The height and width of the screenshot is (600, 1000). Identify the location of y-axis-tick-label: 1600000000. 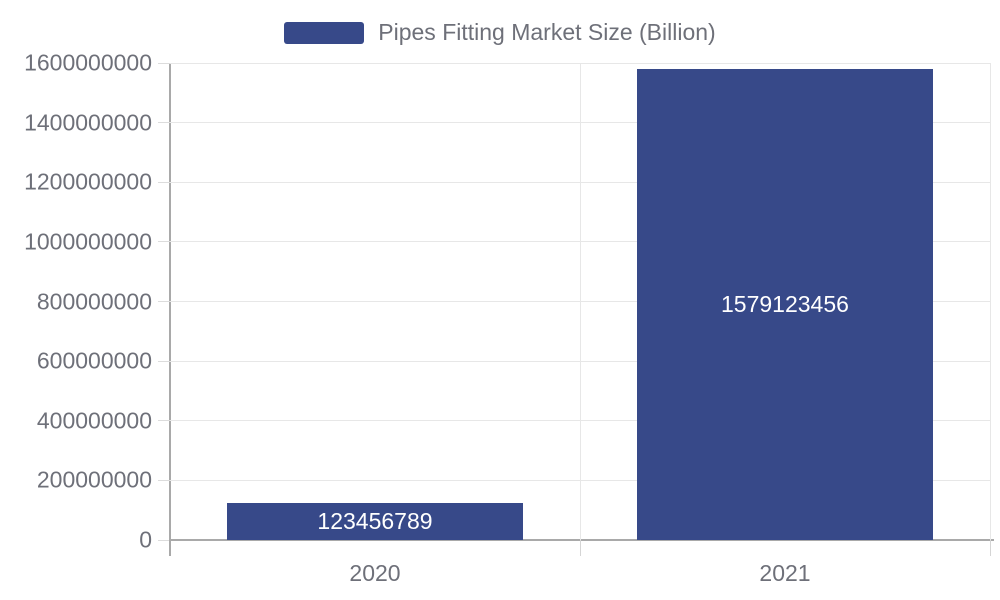
(88, 62).